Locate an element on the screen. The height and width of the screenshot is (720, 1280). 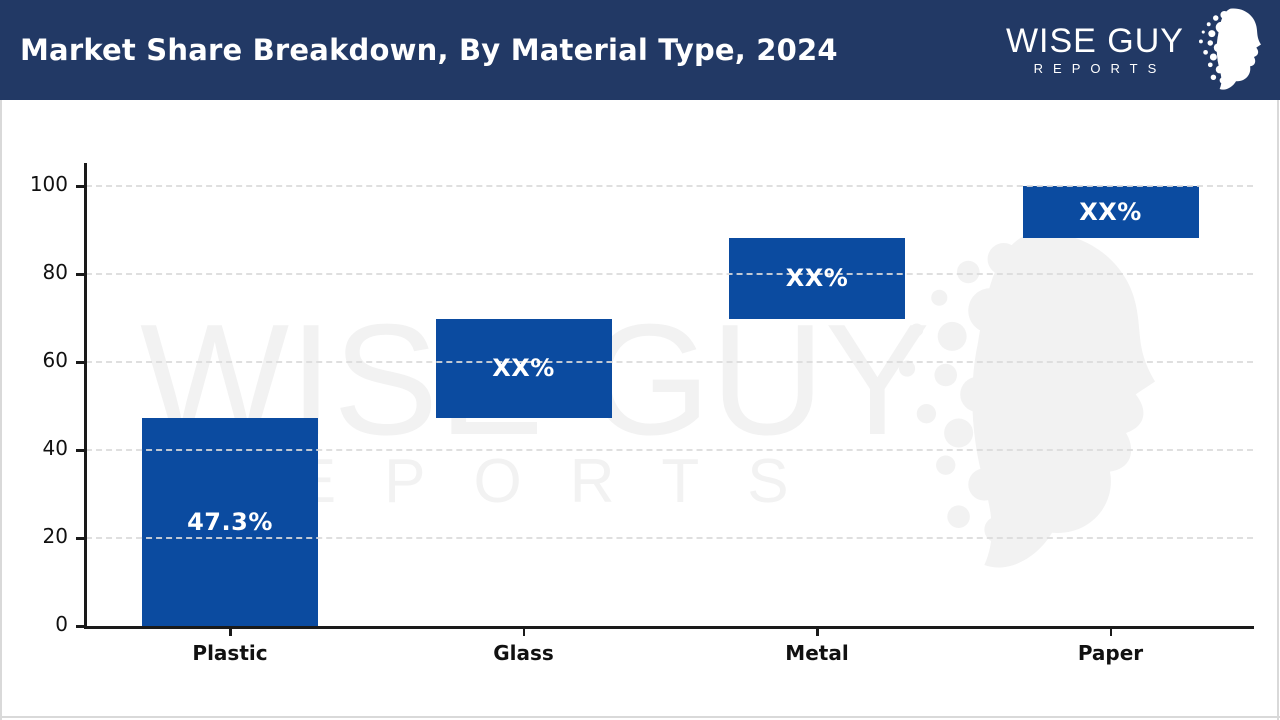
logo-subtitle: REPORTS is located at coordinates (1100, 69).